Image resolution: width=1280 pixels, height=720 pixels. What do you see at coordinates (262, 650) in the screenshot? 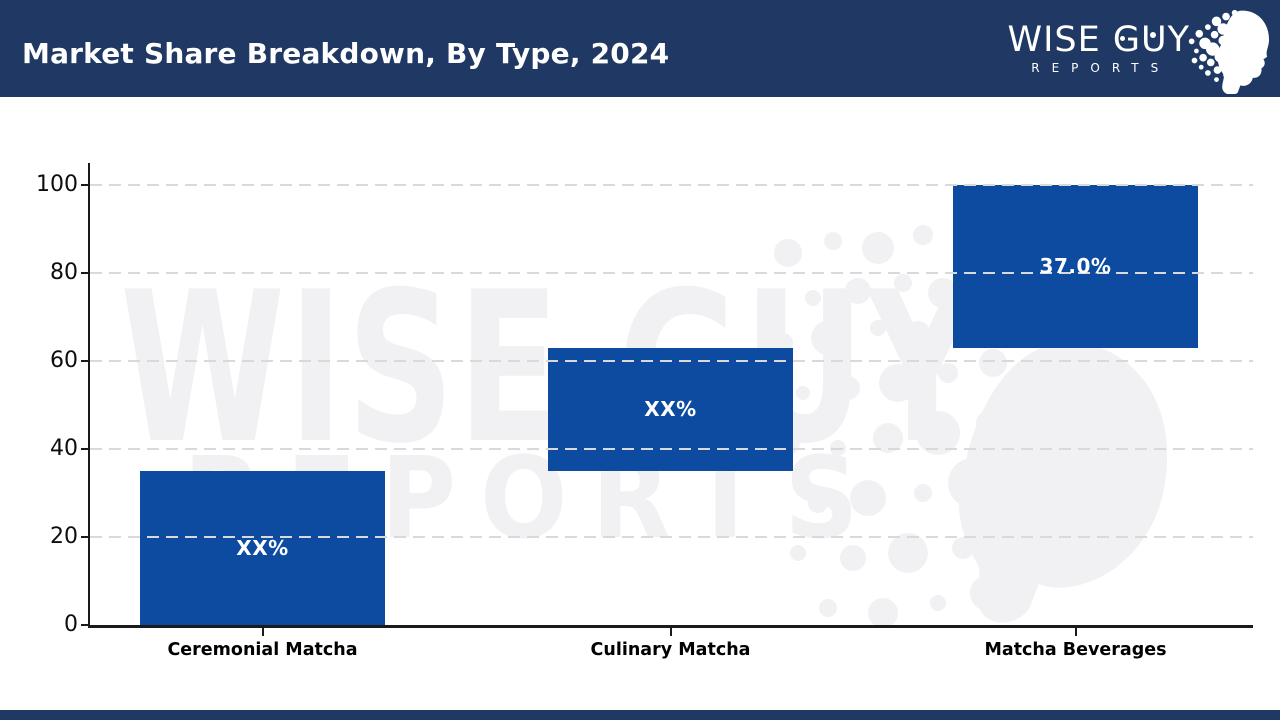
I see `category-label-ceremonial-matcha: Ceremonial Matcha` at bounding box center [262, 650].